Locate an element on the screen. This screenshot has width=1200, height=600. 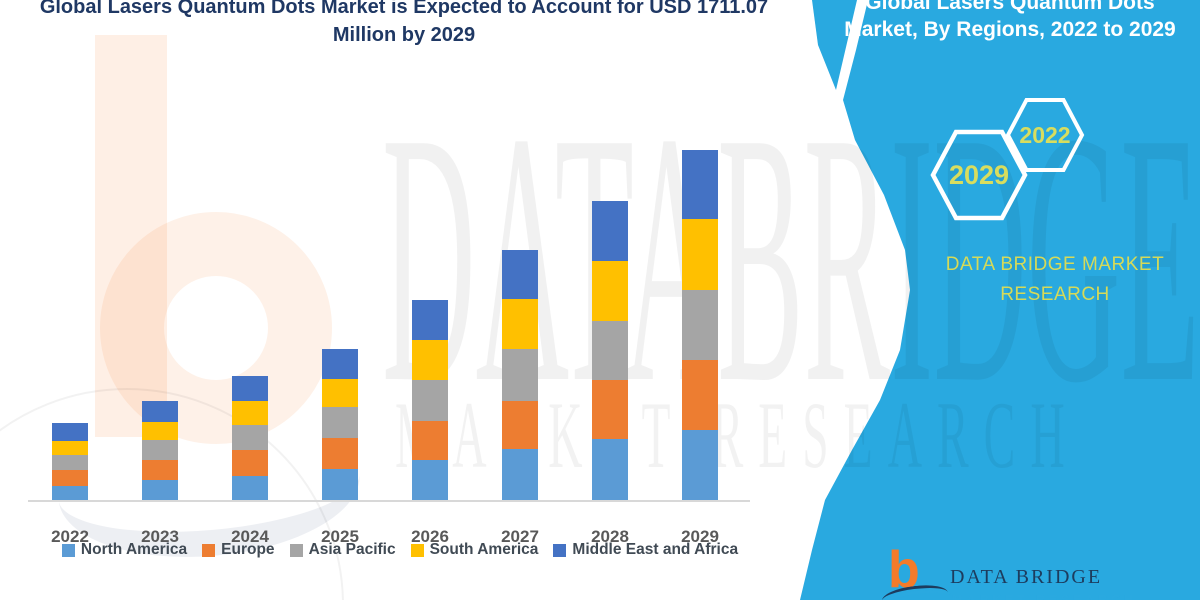
x-axis-label-2022: 2022 is located at coordinates (70, 536).